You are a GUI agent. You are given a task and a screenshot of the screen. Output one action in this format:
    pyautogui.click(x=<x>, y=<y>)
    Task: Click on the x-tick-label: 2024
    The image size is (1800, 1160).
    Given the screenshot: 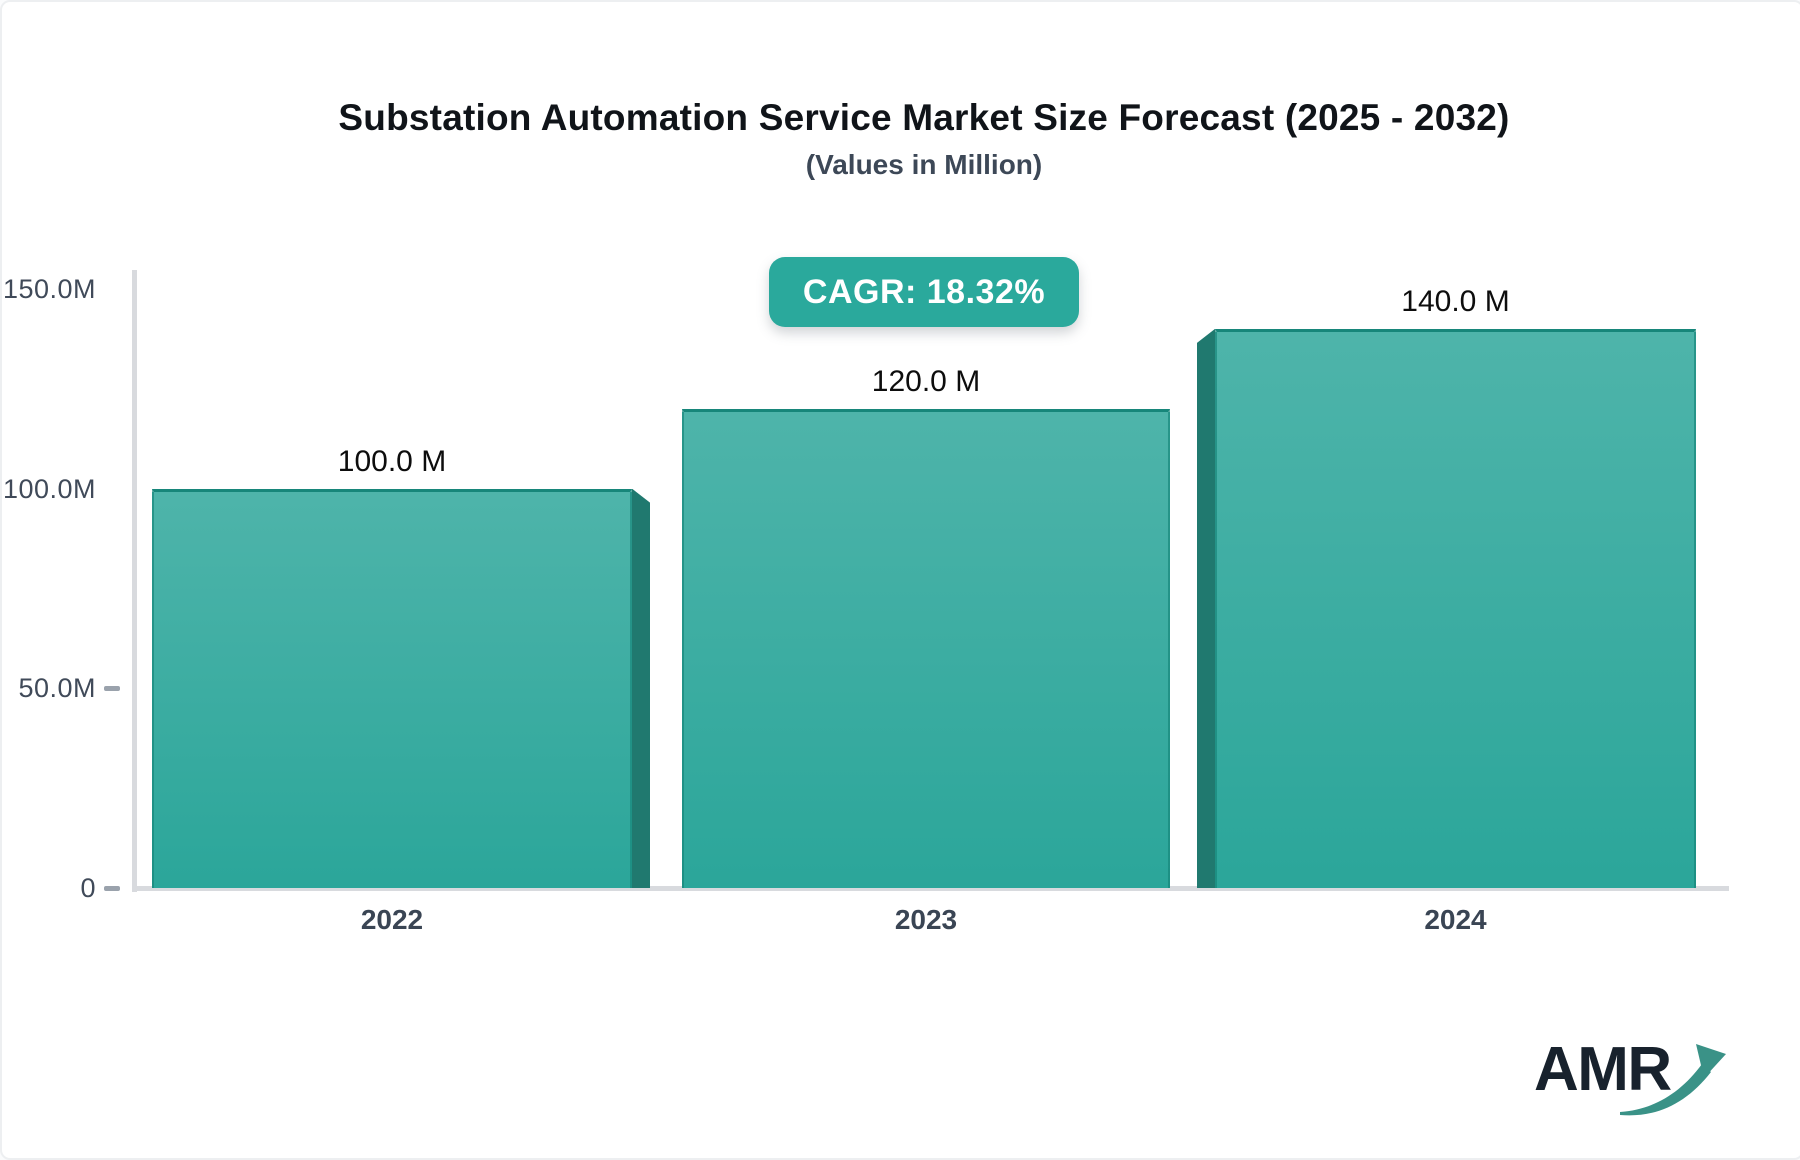 What is the action you would take?
    pyautogui.click(x=1455, y=919)
    